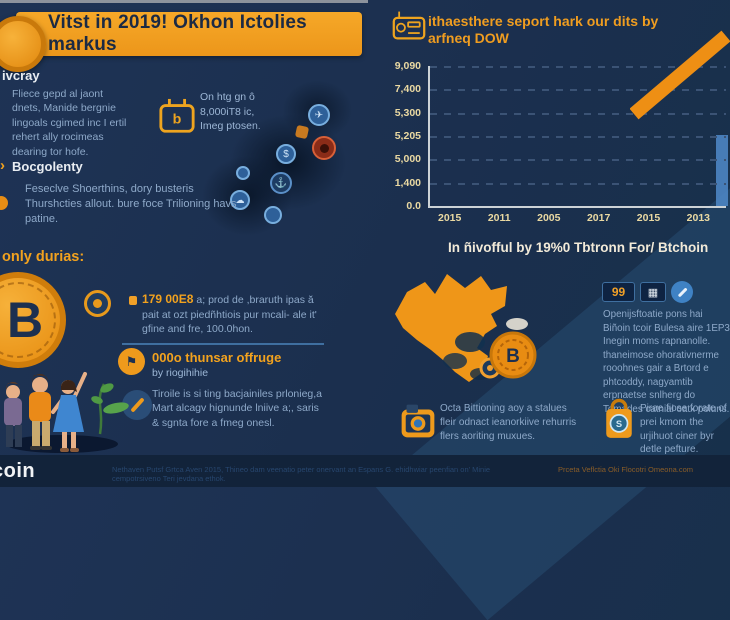 This screenshot has width=730, height=620. What do you see at coordinates (698, 218) in the screenshot?
I see `x-tick-label: 2013` at bounding box center [698, 218].